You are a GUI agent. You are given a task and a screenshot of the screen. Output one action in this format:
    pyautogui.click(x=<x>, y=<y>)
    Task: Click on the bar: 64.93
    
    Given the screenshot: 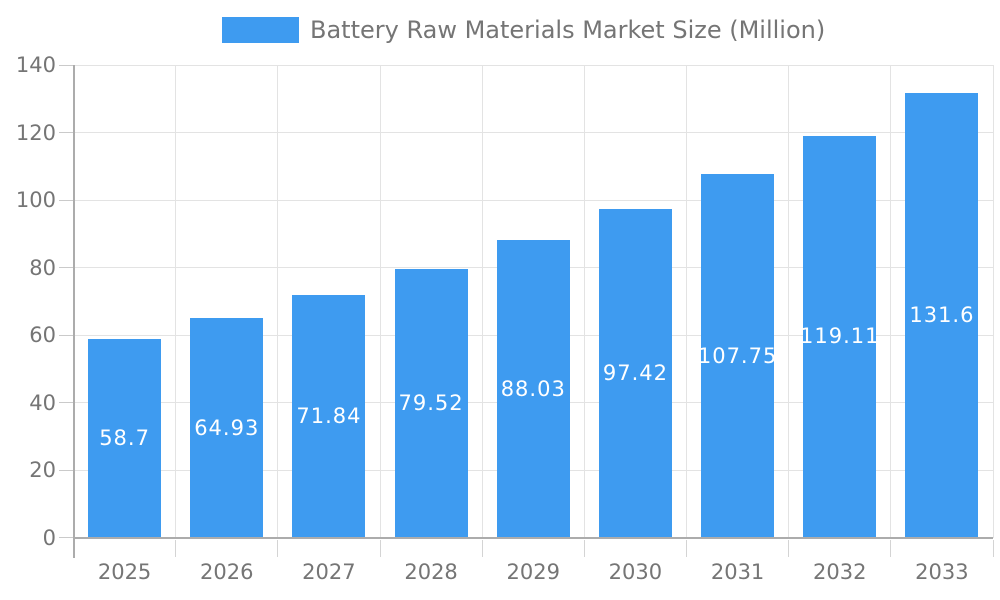 What is the action you would take?
    pyautogui.click(x=227, y=428)
    